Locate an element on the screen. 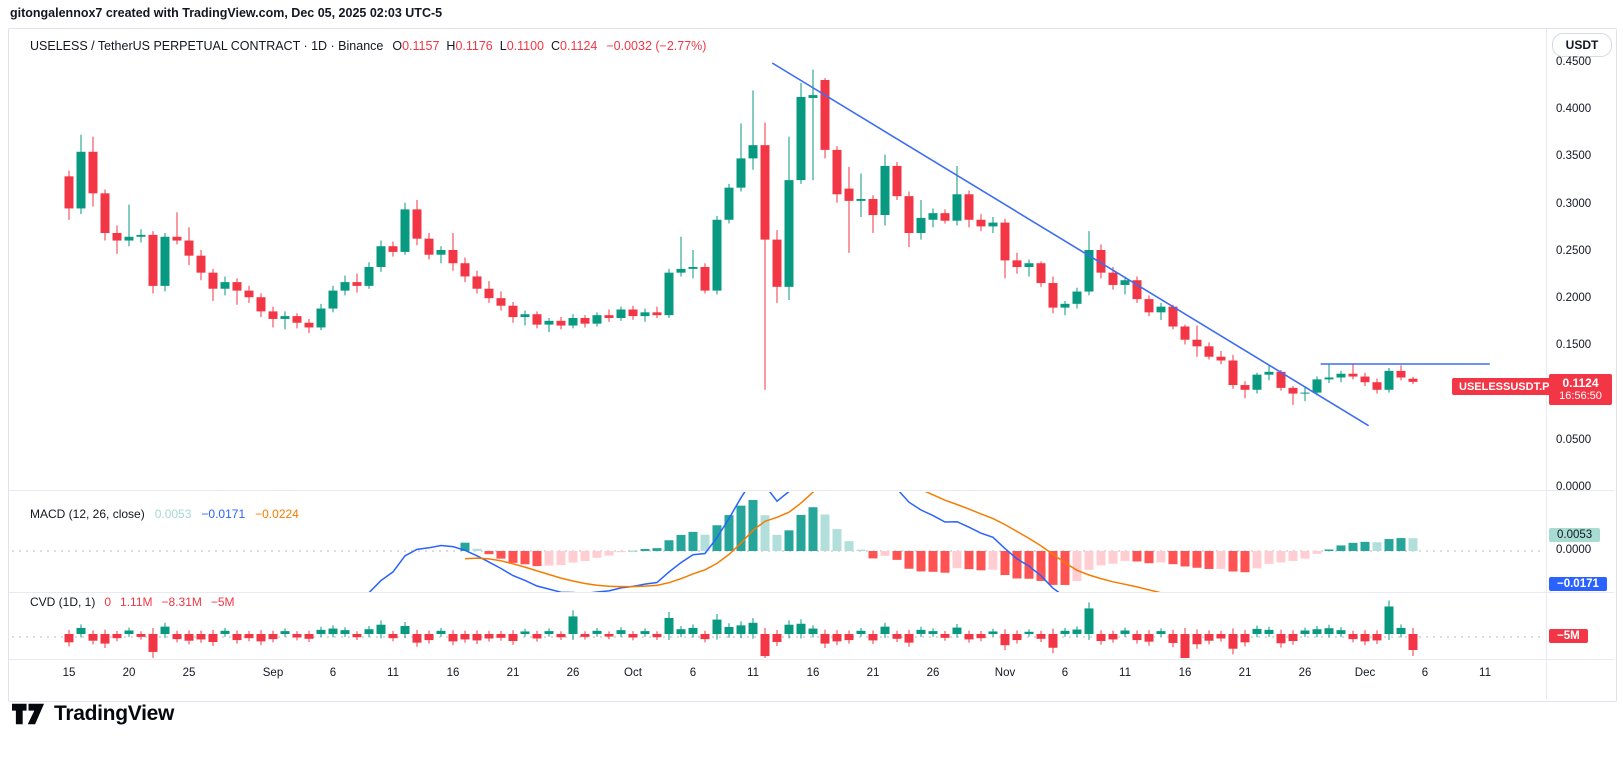  time-tick-label: 20 is located at coordinates (129, 673).